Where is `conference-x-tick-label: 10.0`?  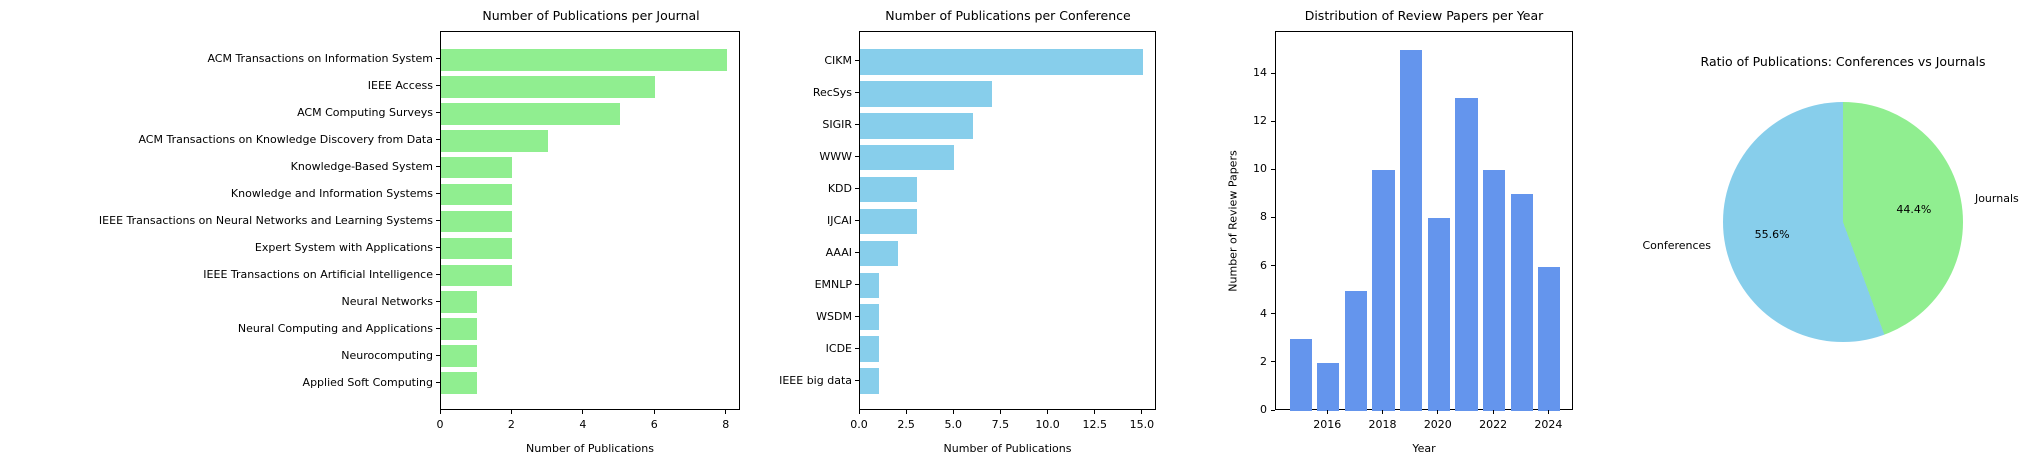
conference-x-tick-label: 10.0 is located at coordinates (1047, 424).